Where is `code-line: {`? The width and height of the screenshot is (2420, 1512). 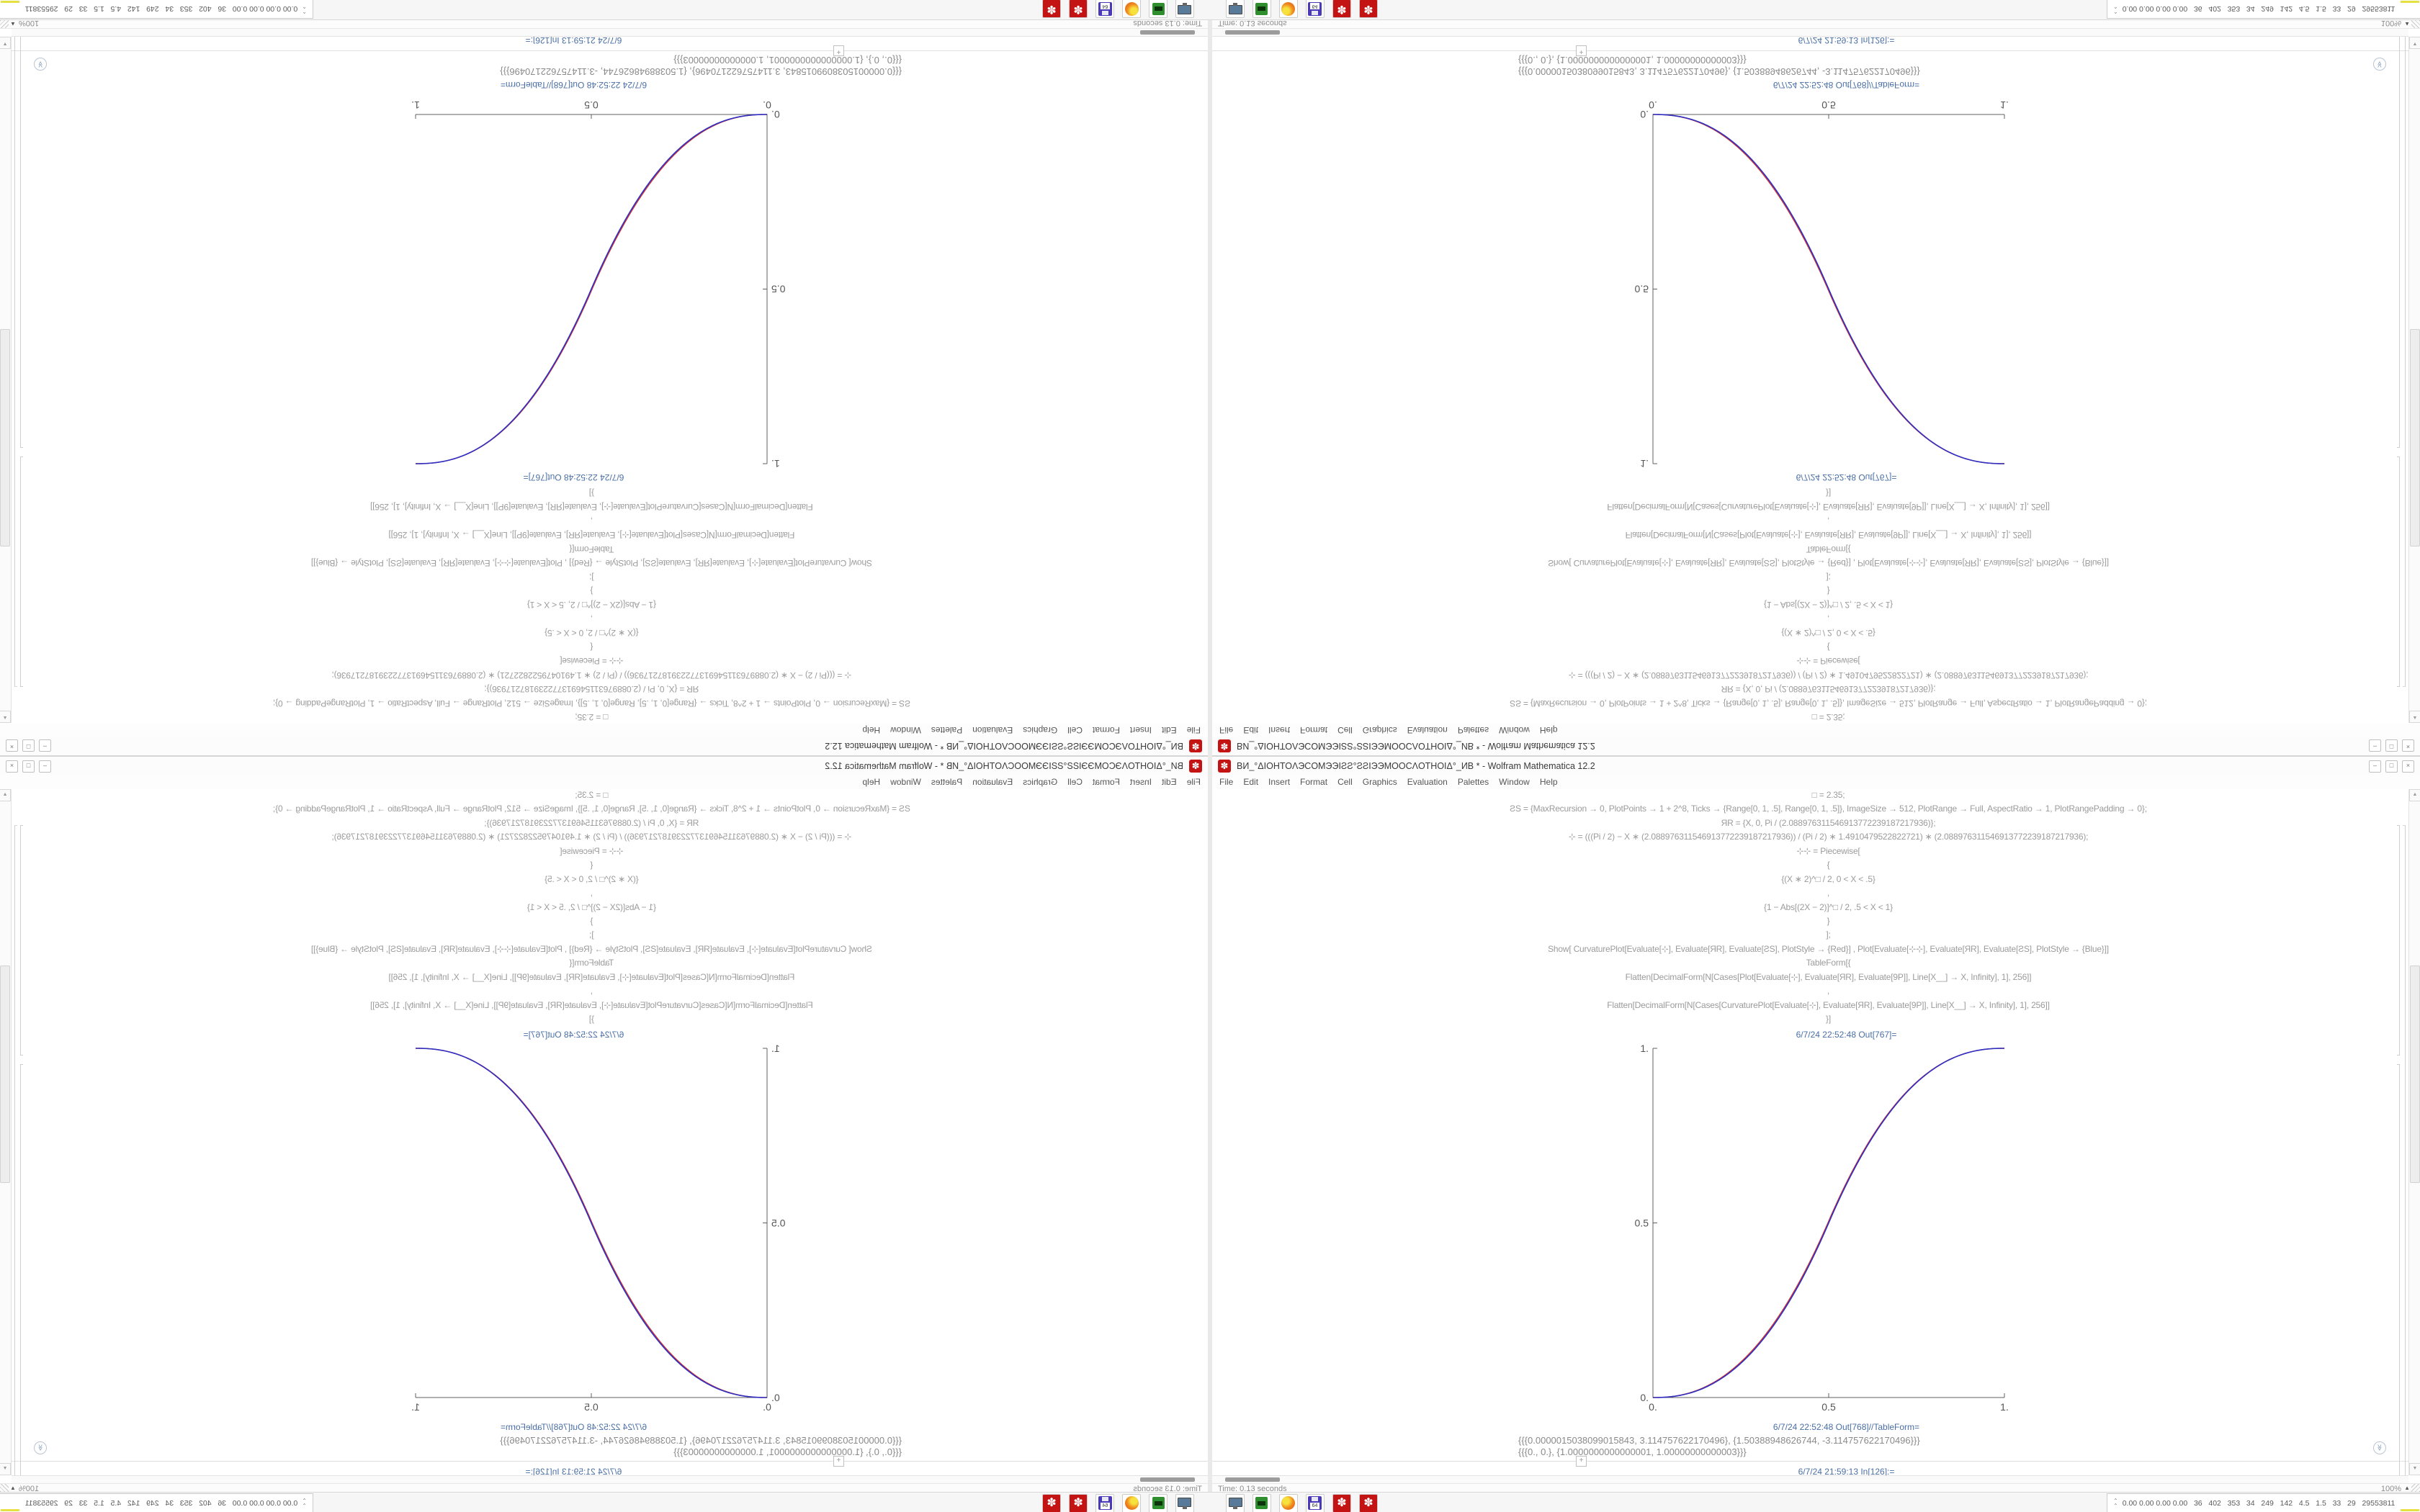 code-line: { is located at coordinates (1828, 647).